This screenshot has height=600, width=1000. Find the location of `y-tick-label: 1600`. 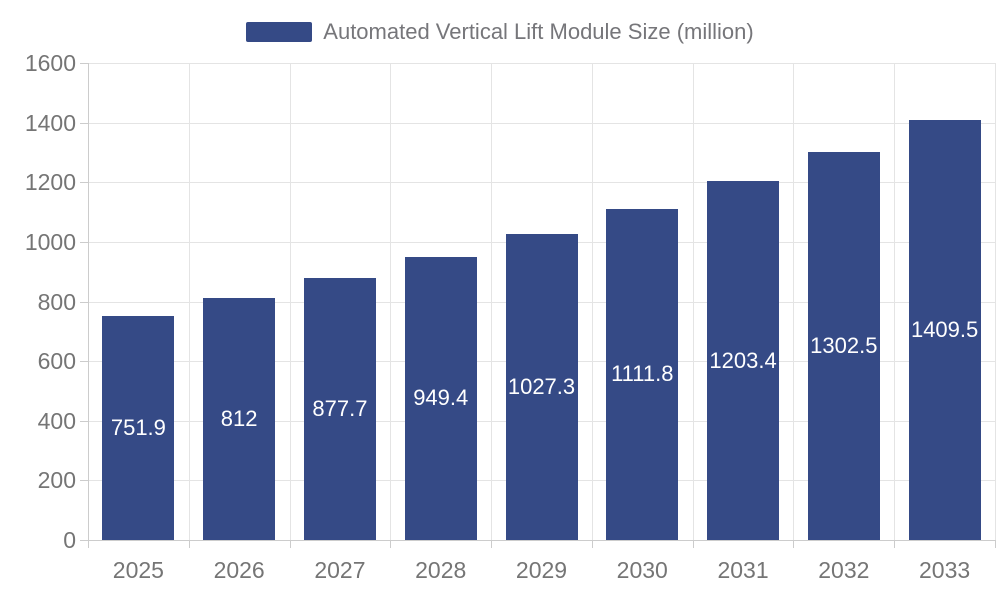

y-tick-label: 1600 is located at coordinates (50, 63).